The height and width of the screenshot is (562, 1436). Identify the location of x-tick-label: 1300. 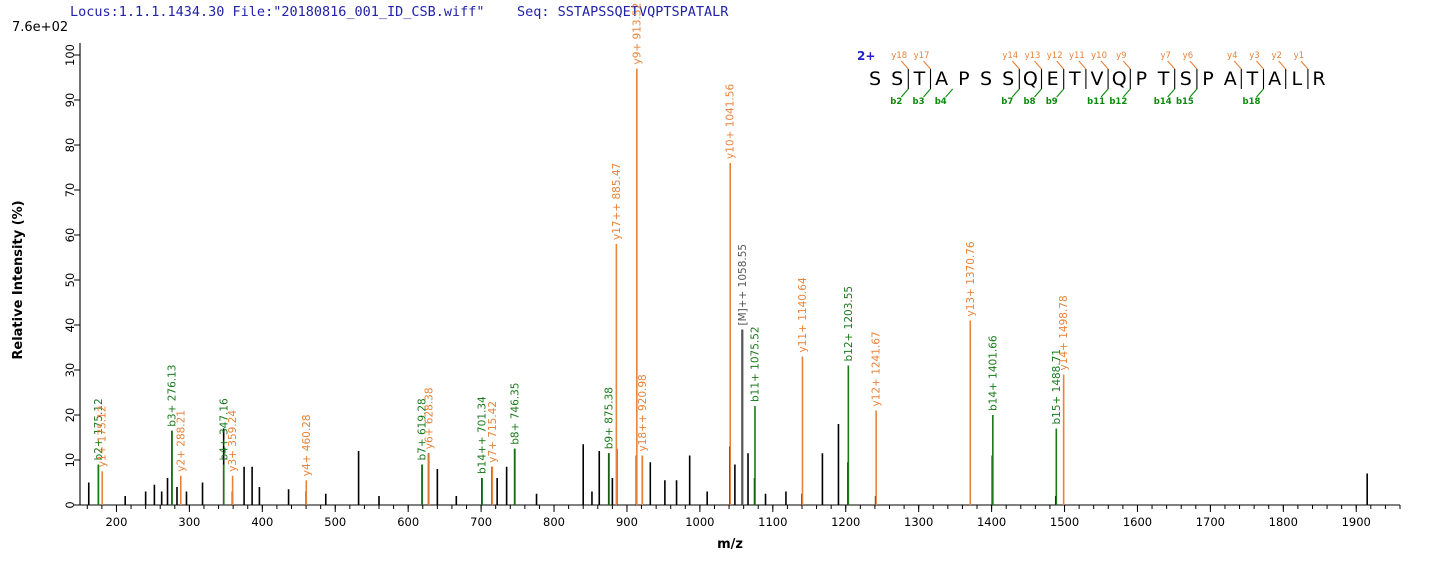
(918, 522).